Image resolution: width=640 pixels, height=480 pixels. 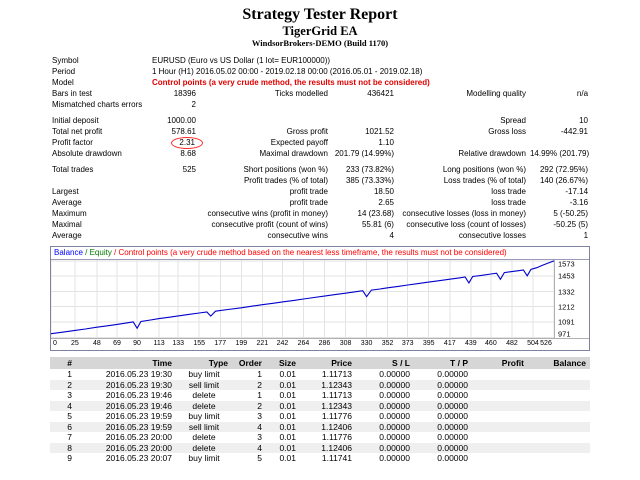 What do you see at coordinates (138, 458) in the screenshot?
I see `cell-time: 2016.05.23 20:07` at bounding box center [138, 458].